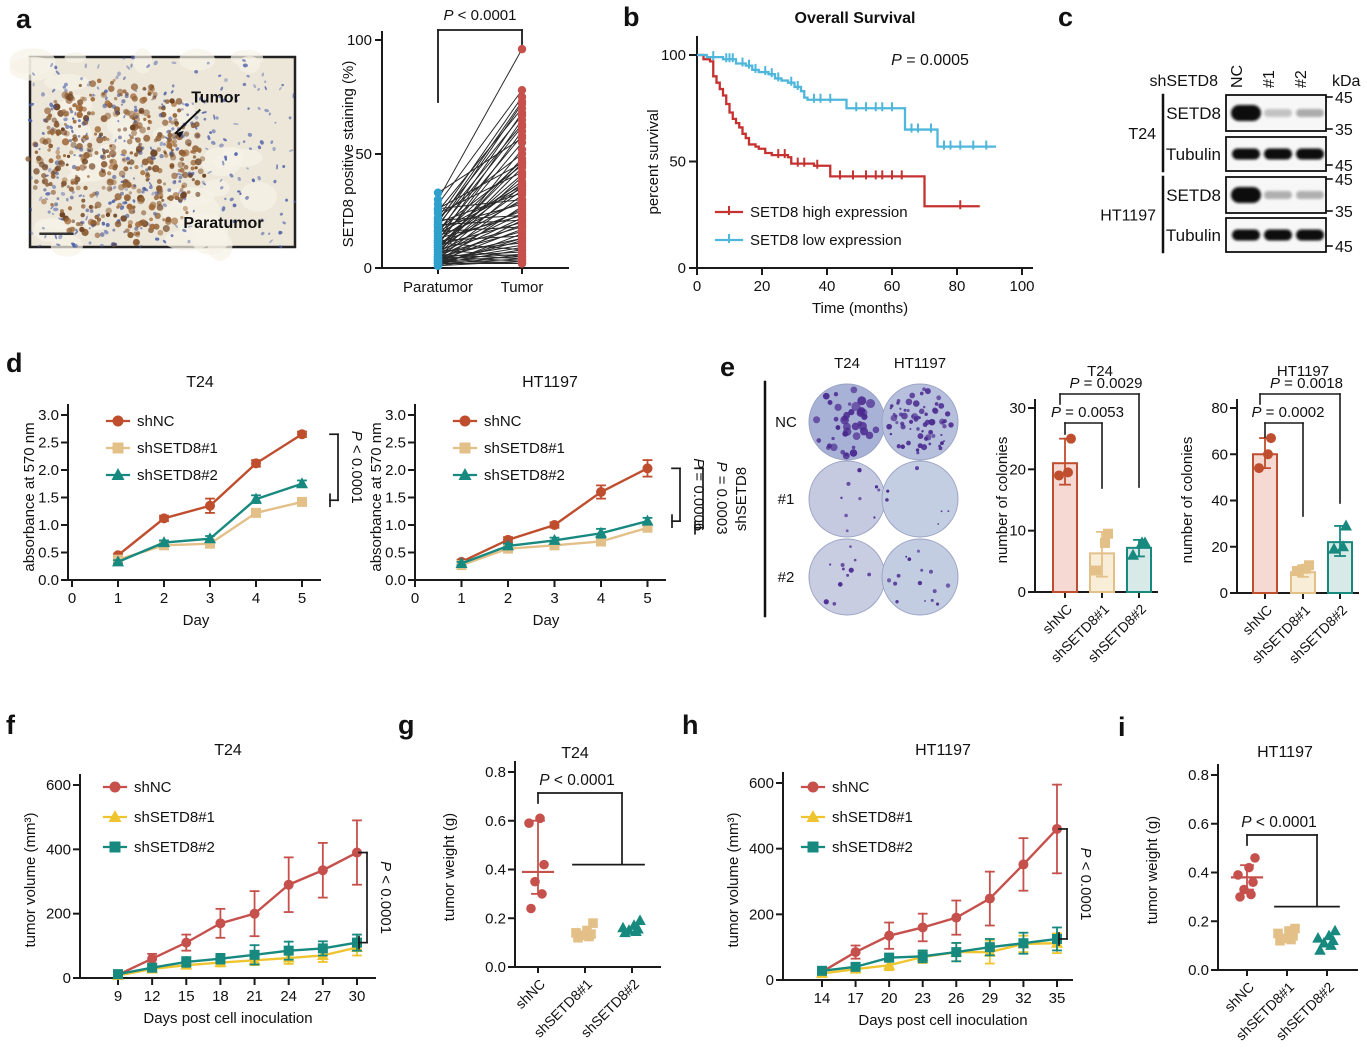  What do you see at coordinates (766, 880) in the screenshot?
I see `y-axis: 0 200 400 600` at bounding box center [766, 880].